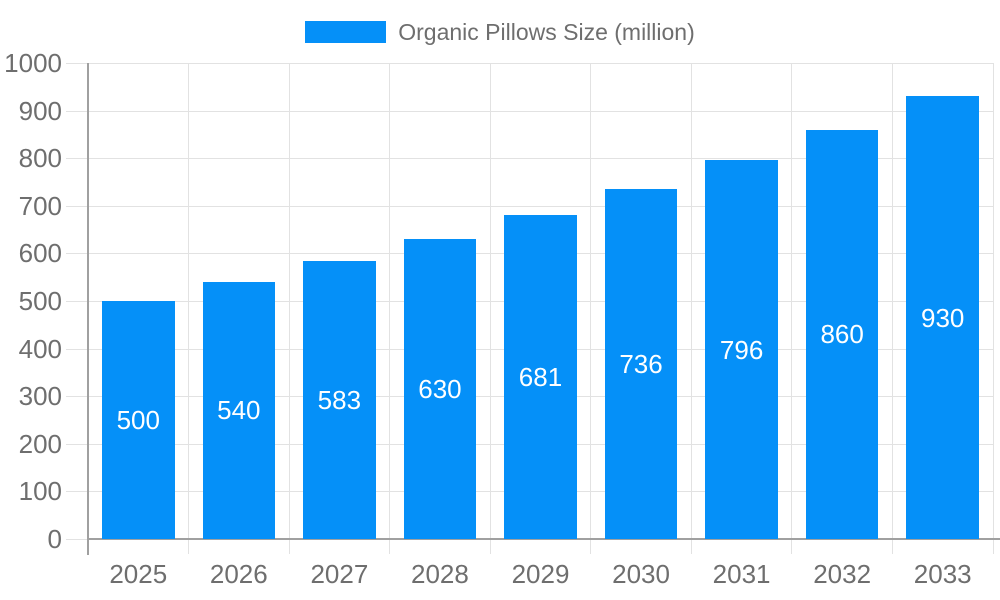 The width and height of the screenshot is (1000, 600). I want to click on x-axis-line, so click(544, 539).